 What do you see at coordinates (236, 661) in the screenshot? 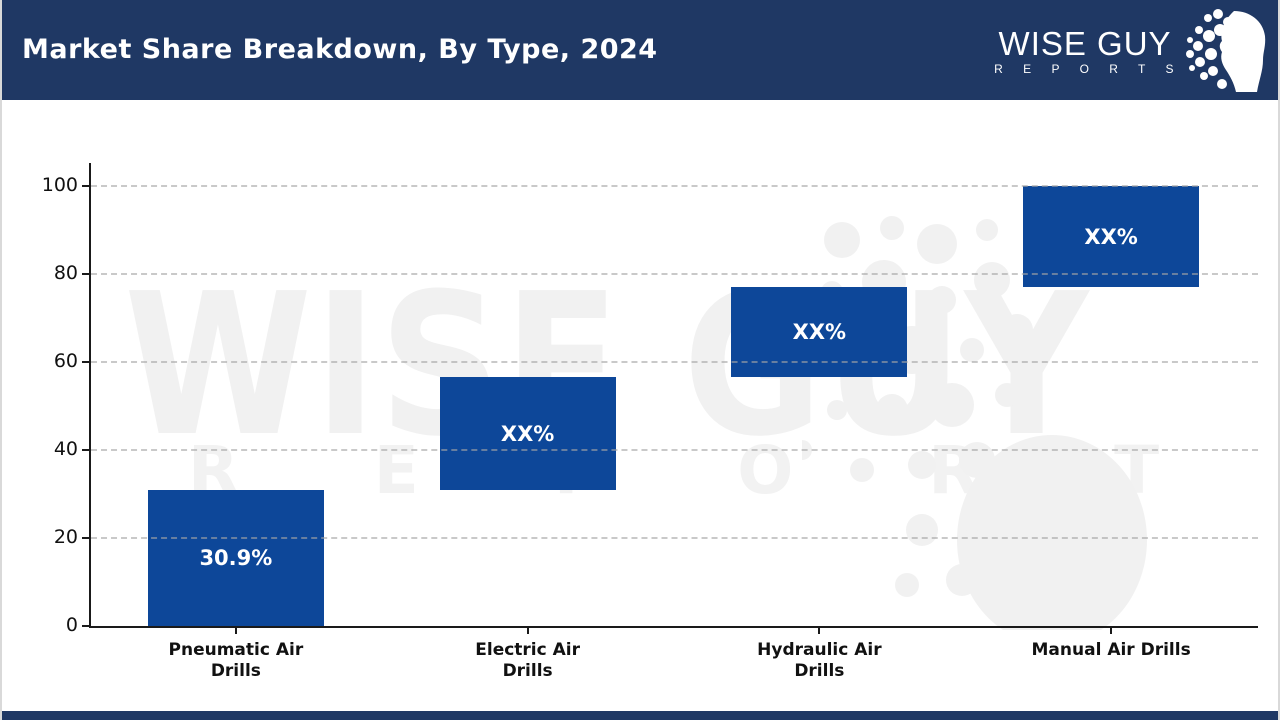
I see `category-label: Pneumatic Air Drills` at bounding box center [236, 661].